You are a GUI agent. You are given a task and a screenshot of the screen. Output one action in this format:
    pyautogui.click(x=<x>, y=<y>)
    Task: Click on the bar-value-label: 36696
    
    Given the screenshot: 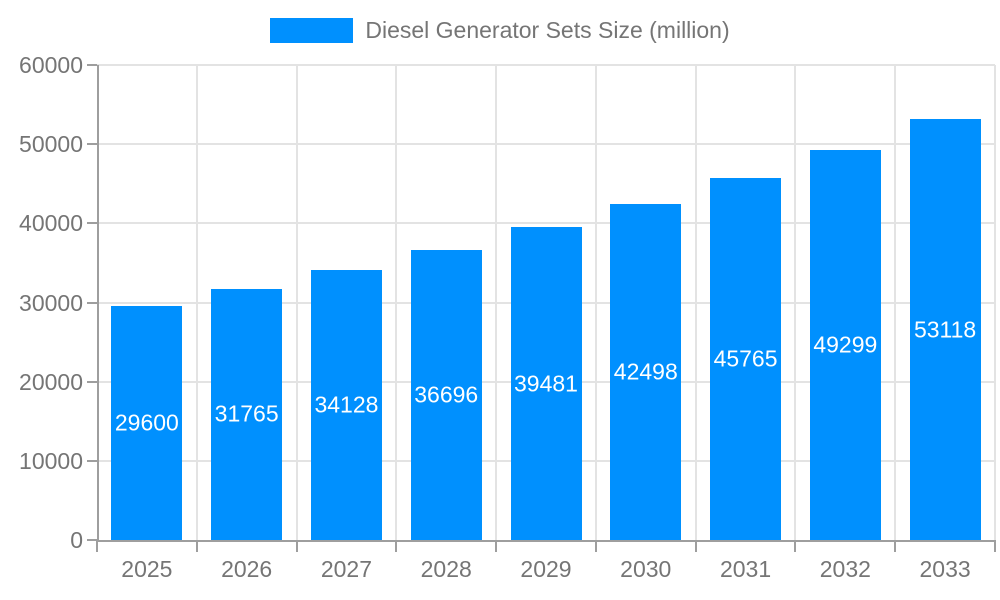 What is the action you would take?
    pyautogui.click(x=446, y=394)
    